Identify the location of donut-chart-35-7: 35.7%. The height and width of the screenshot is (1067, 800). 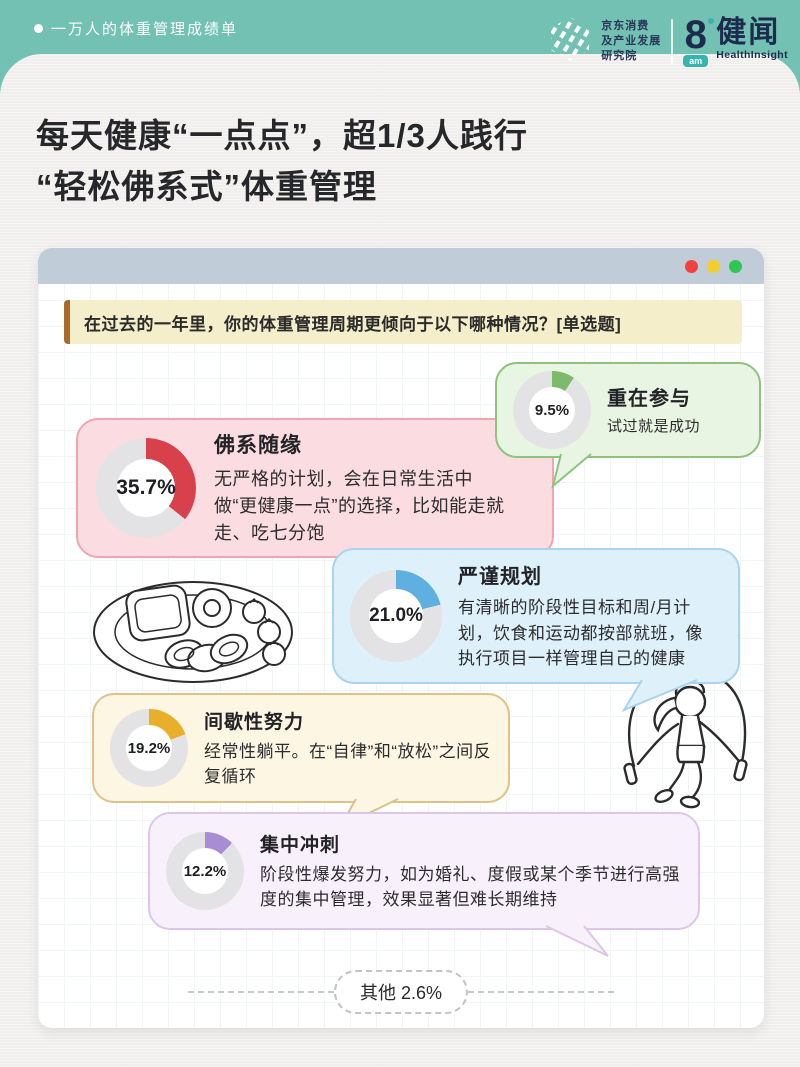
(146, 488).